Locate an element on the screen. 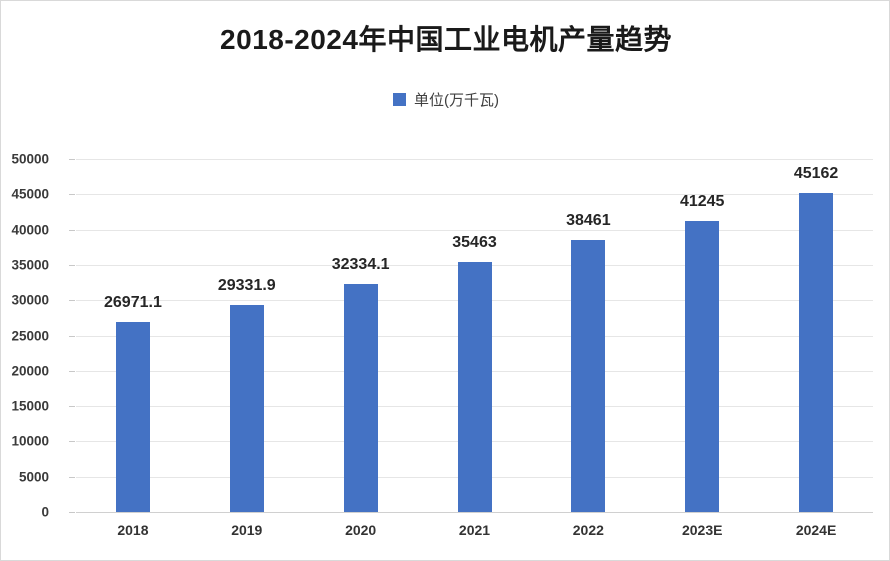 This screenshot has width=890, height=561. chart-title: 2018-2024年中国工业电机产量趋势 is located at coordinates (446, 39).